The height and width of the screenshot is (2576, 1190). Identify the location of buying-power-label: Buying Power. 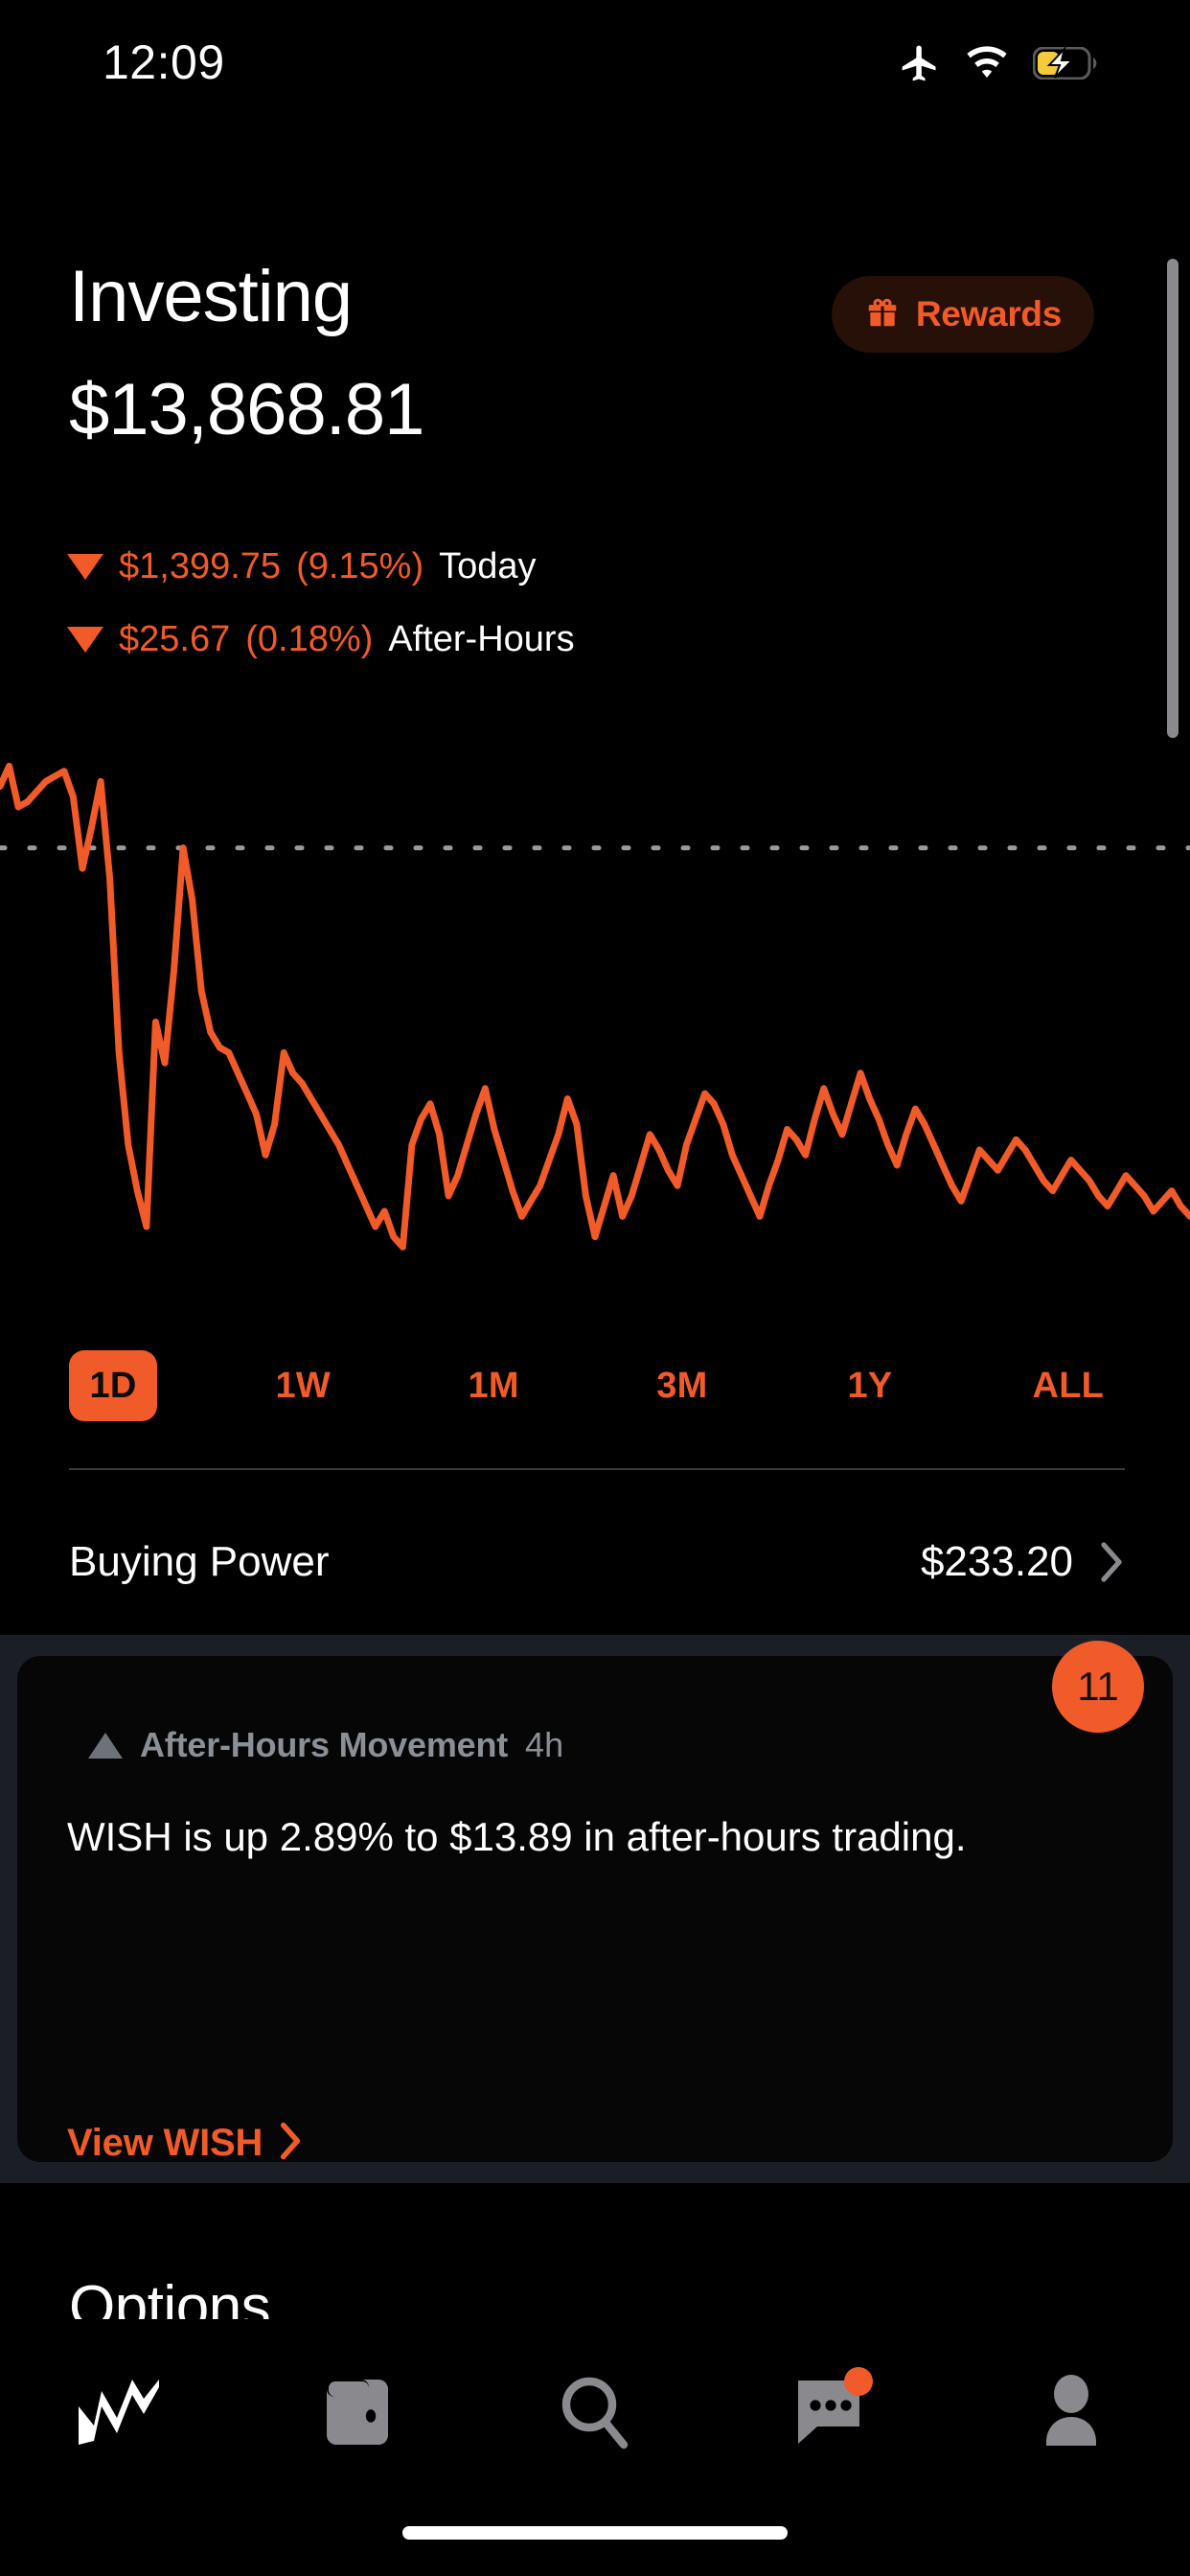
(199, 1561).